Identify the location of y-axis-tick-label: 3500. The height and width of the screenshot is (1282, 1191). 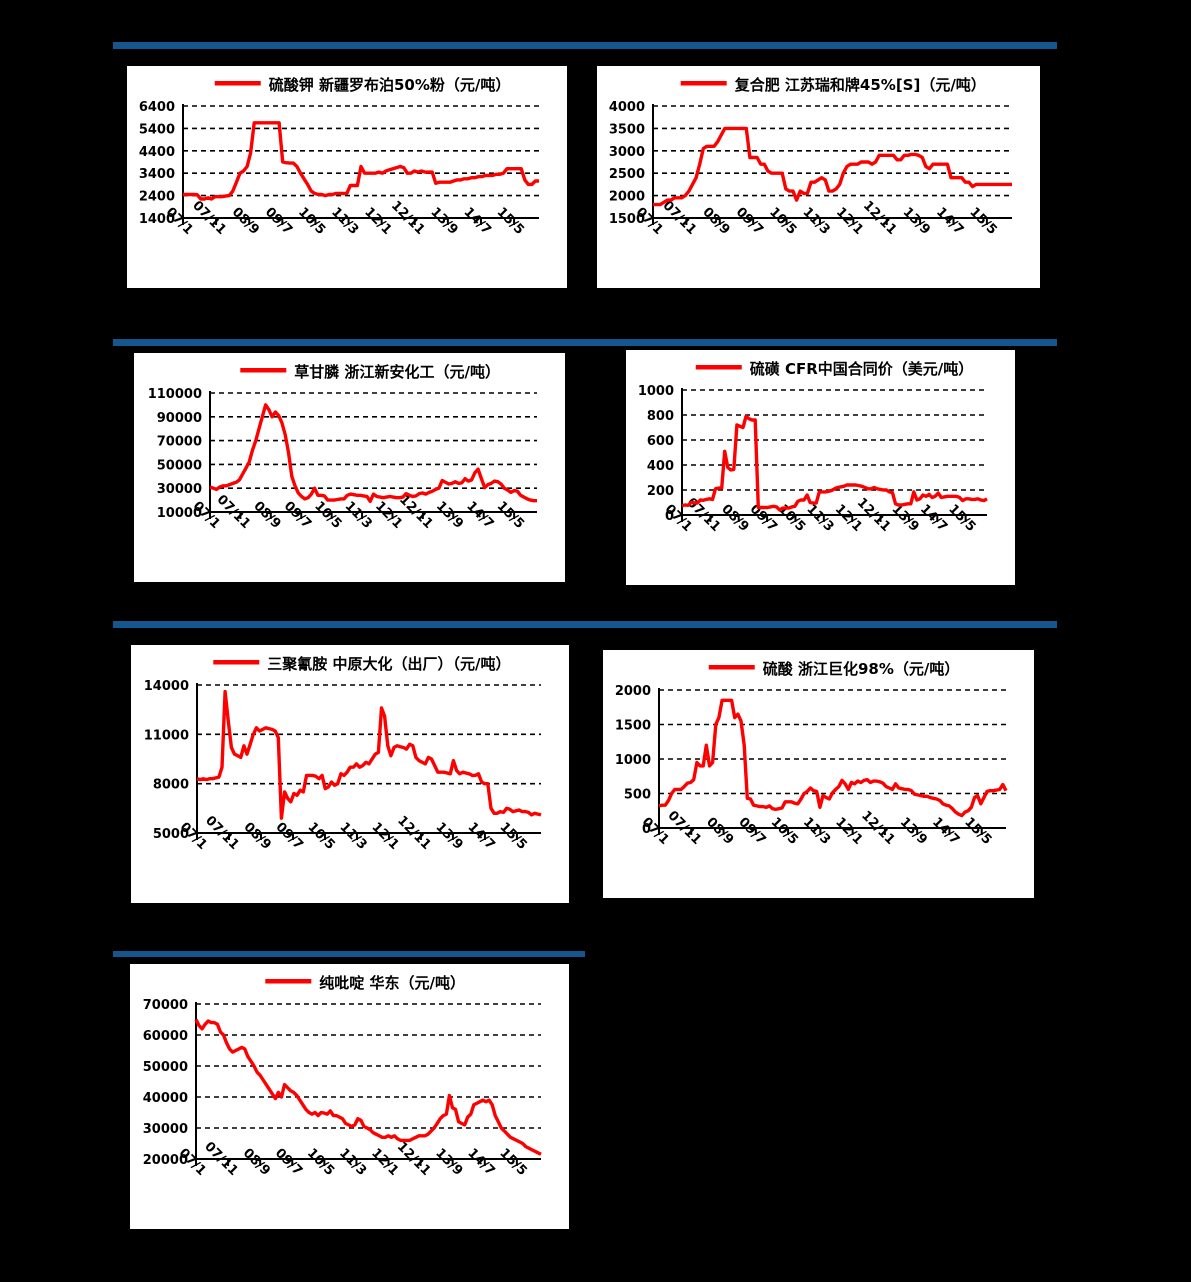
(627, 129).